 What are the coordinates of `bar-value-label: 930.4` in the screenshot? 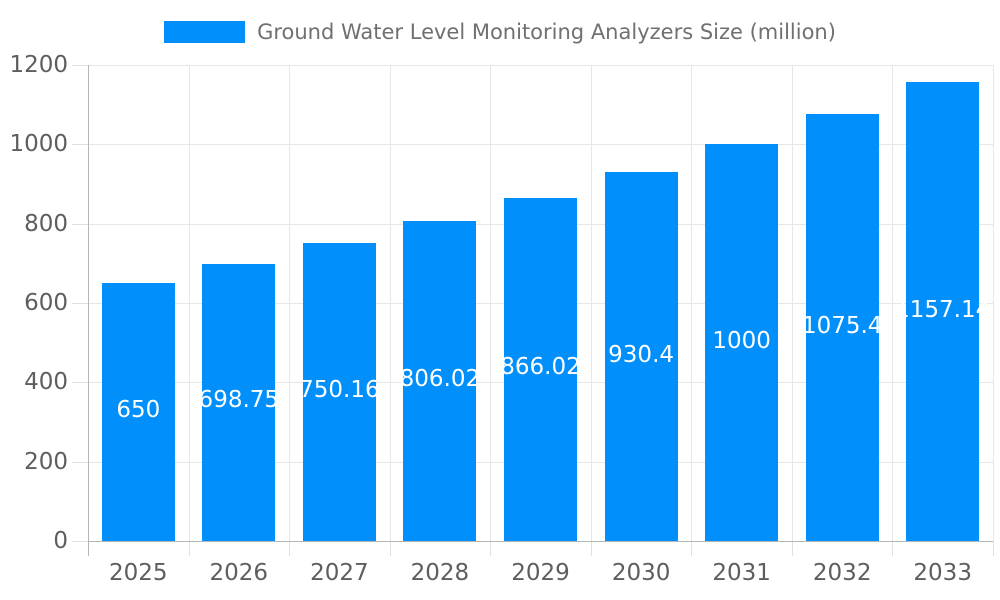 It's located at (641, 354).